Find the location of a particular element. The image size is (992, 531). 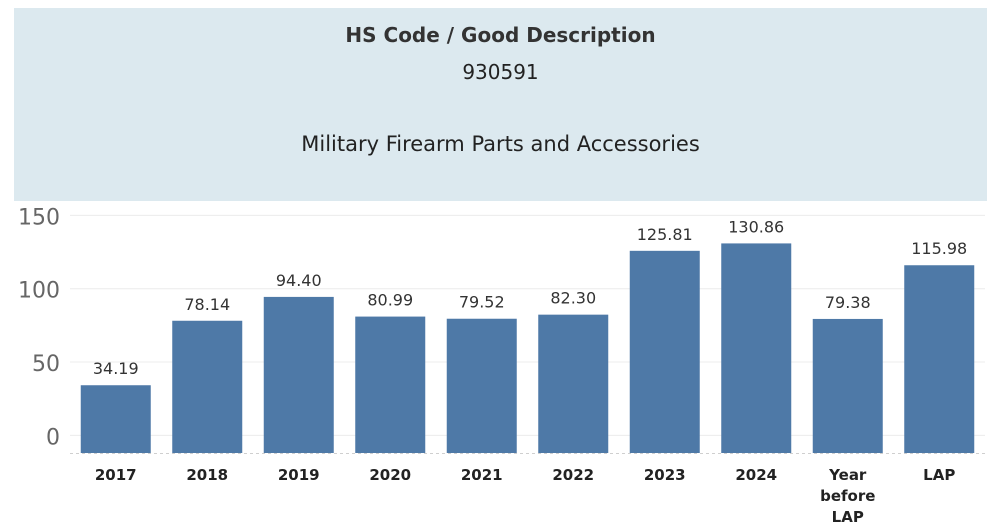

x-tick-label: 2017 is located at coordinates (116, 475).